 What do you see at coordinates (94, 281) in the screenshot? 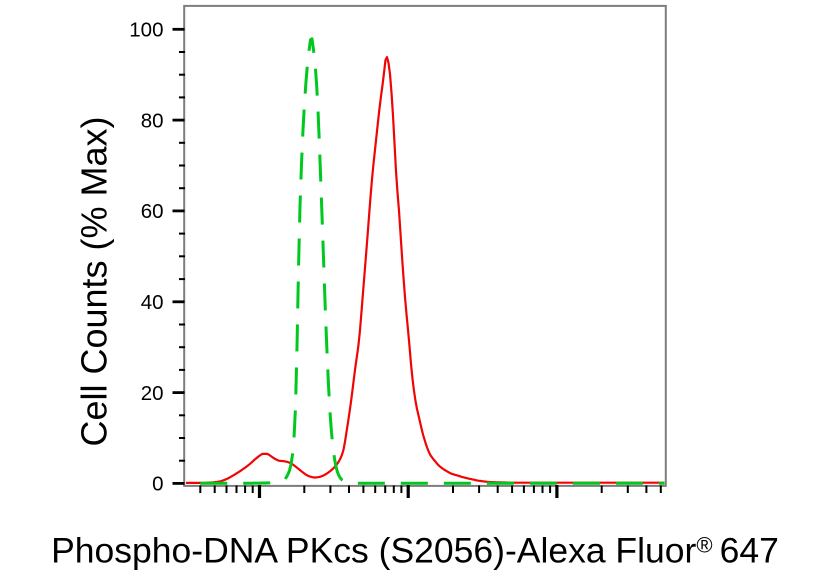
I see `svg-text: Cell Counts (% Max)` at bounding box center [94, 281].